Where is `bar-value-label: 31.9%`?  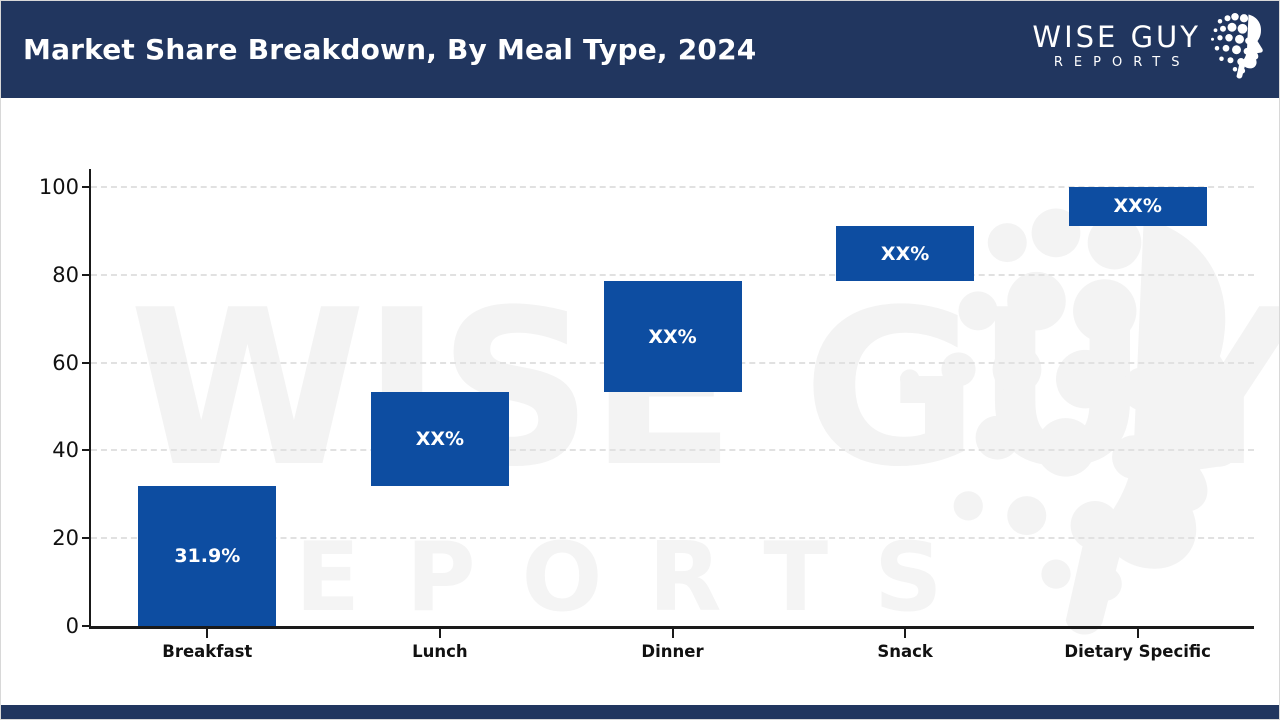 bar-value-label: 31.9% is located at coordinates (207, 555).